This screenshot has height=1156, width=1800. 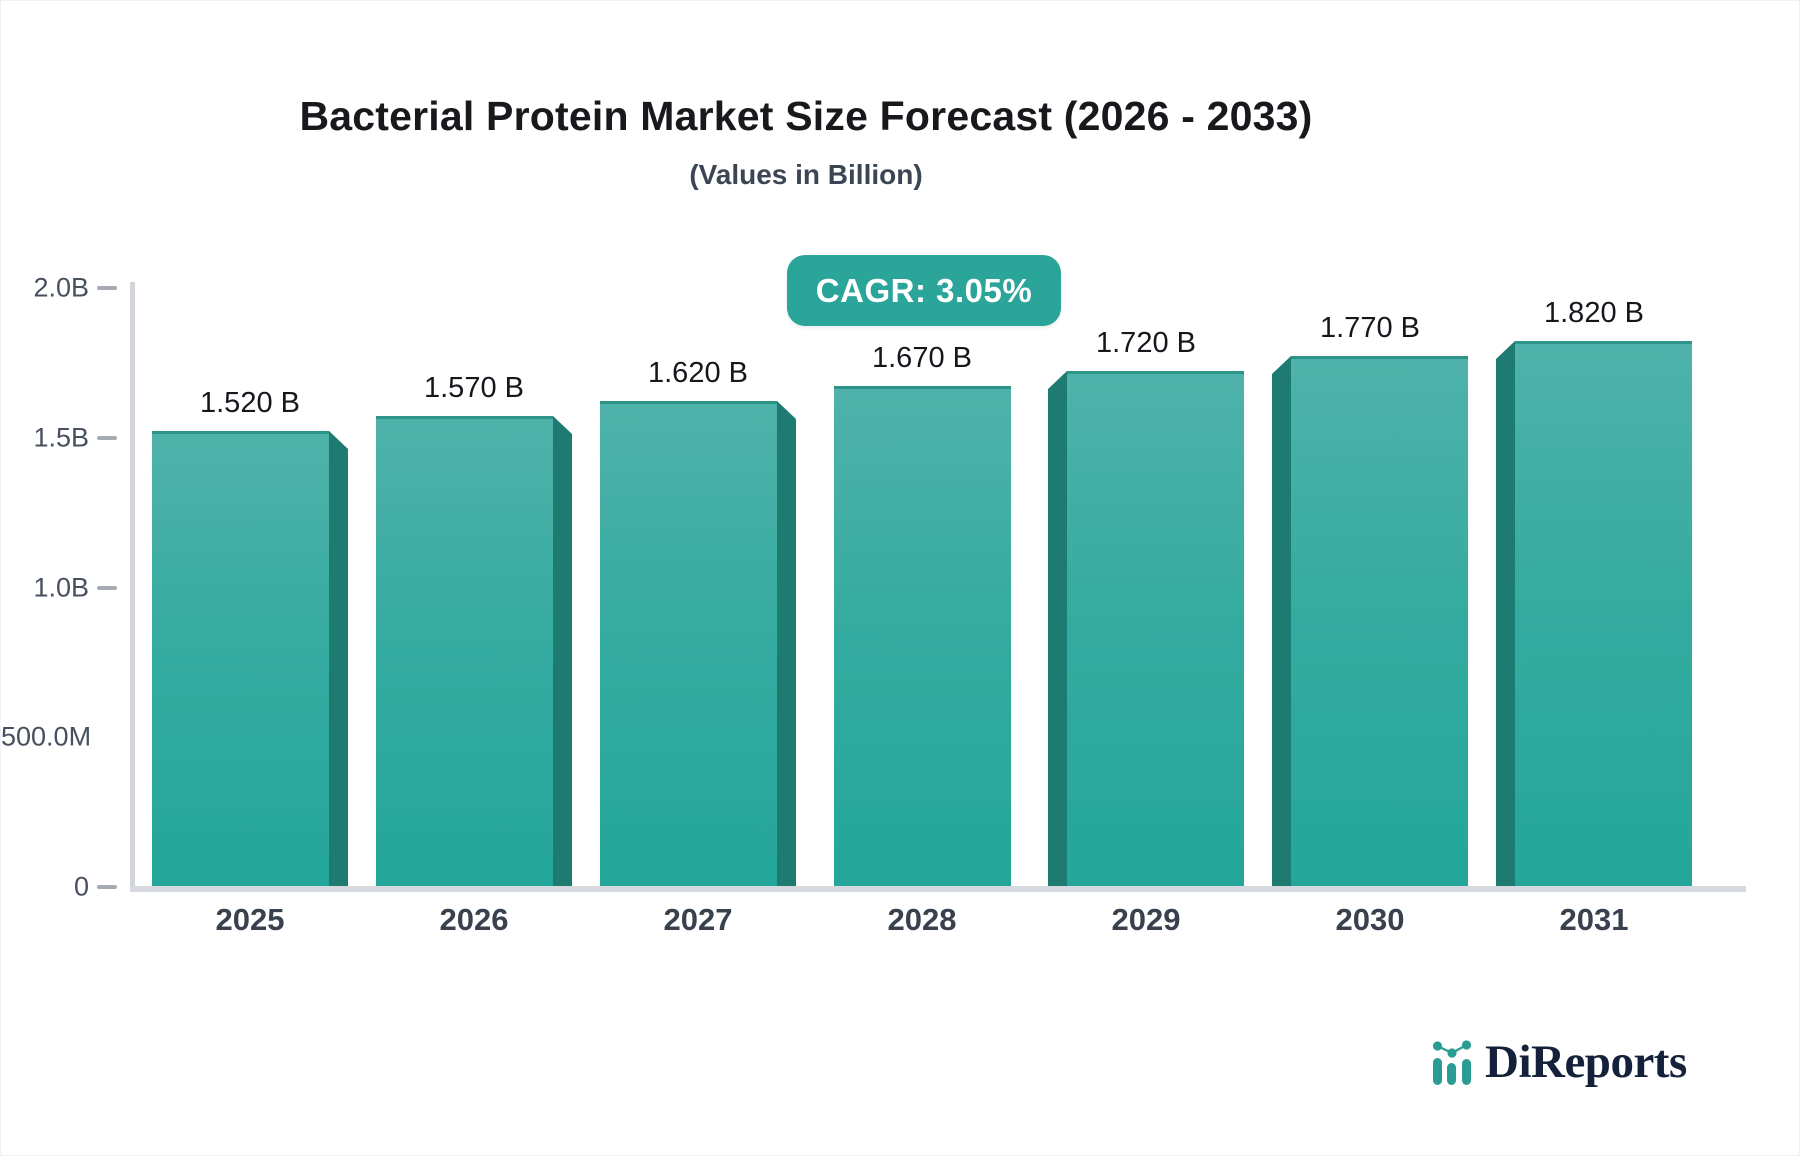 What do you see at coordinates (922, 636) in the screenshot?
I see `bar-2028` at bounding box center [922, 636].